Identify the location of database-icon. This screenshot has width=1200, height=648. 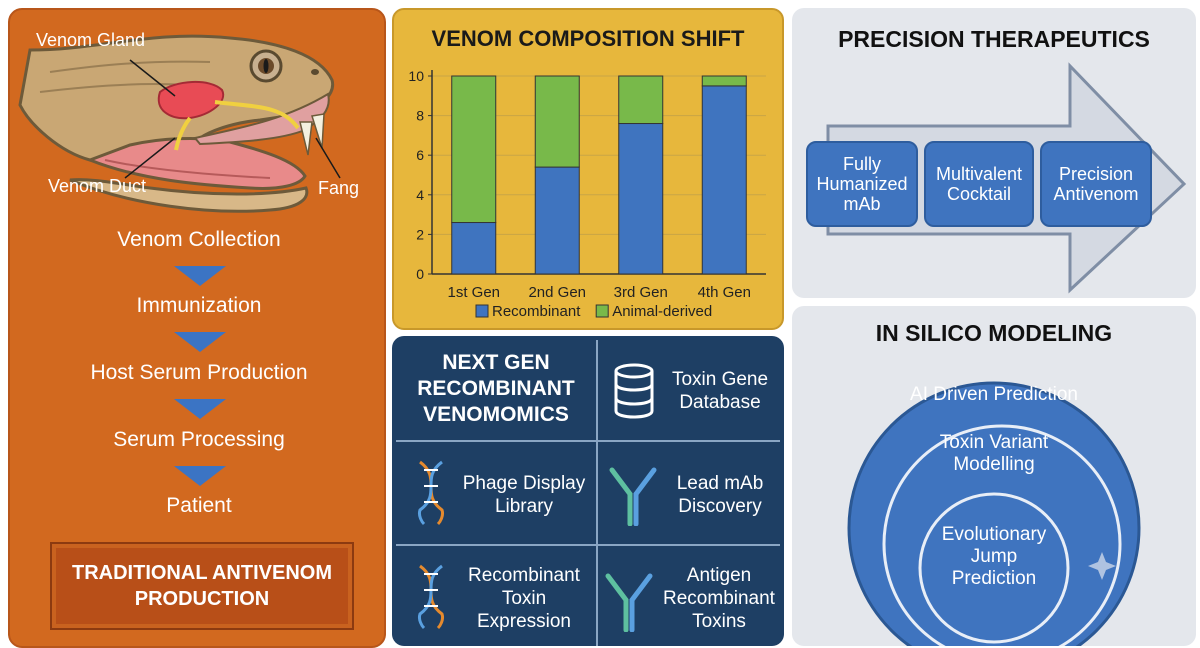
(634, 391).